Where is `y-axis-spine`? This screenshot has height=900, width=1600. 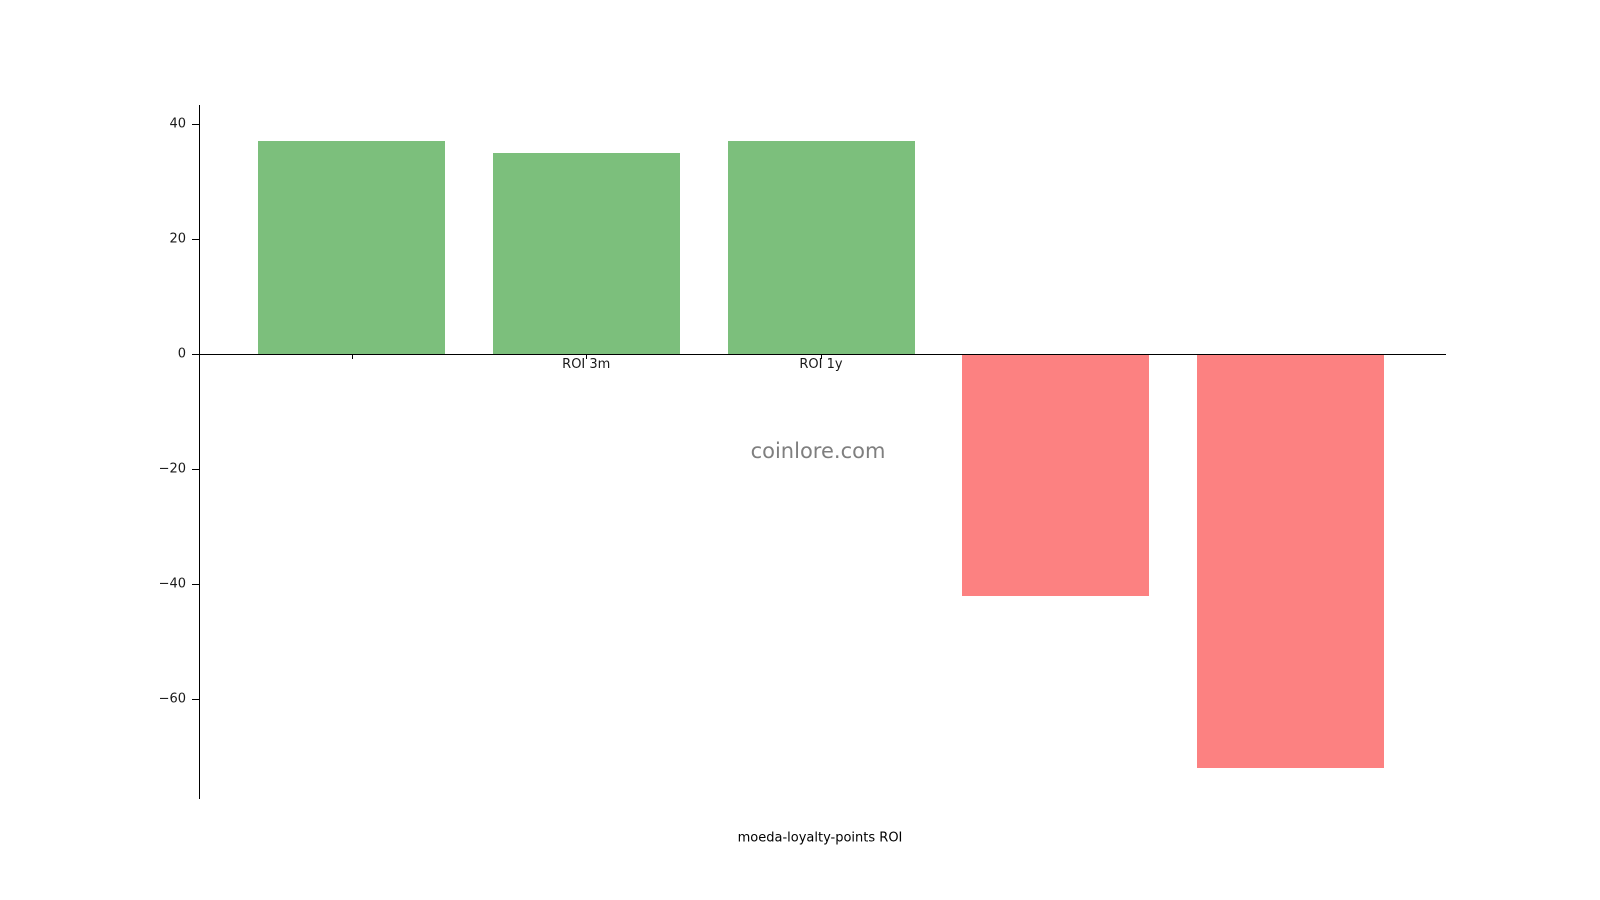 y-axis-spine is located at coordinates (199, 452).